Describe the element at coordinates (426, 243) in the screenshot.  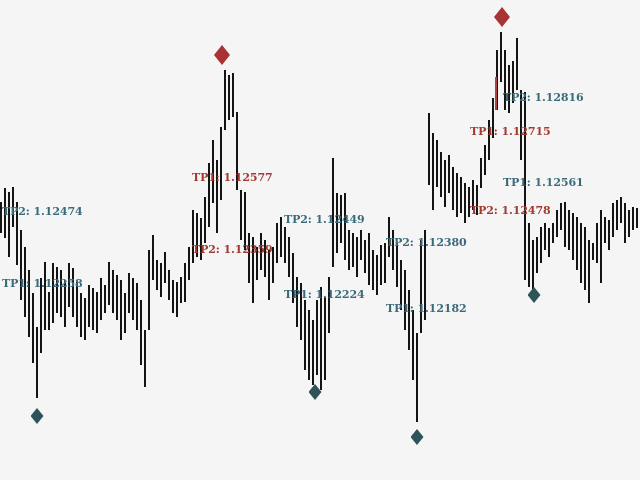
I see `tp-label: TP2: 1.12380` at that location.